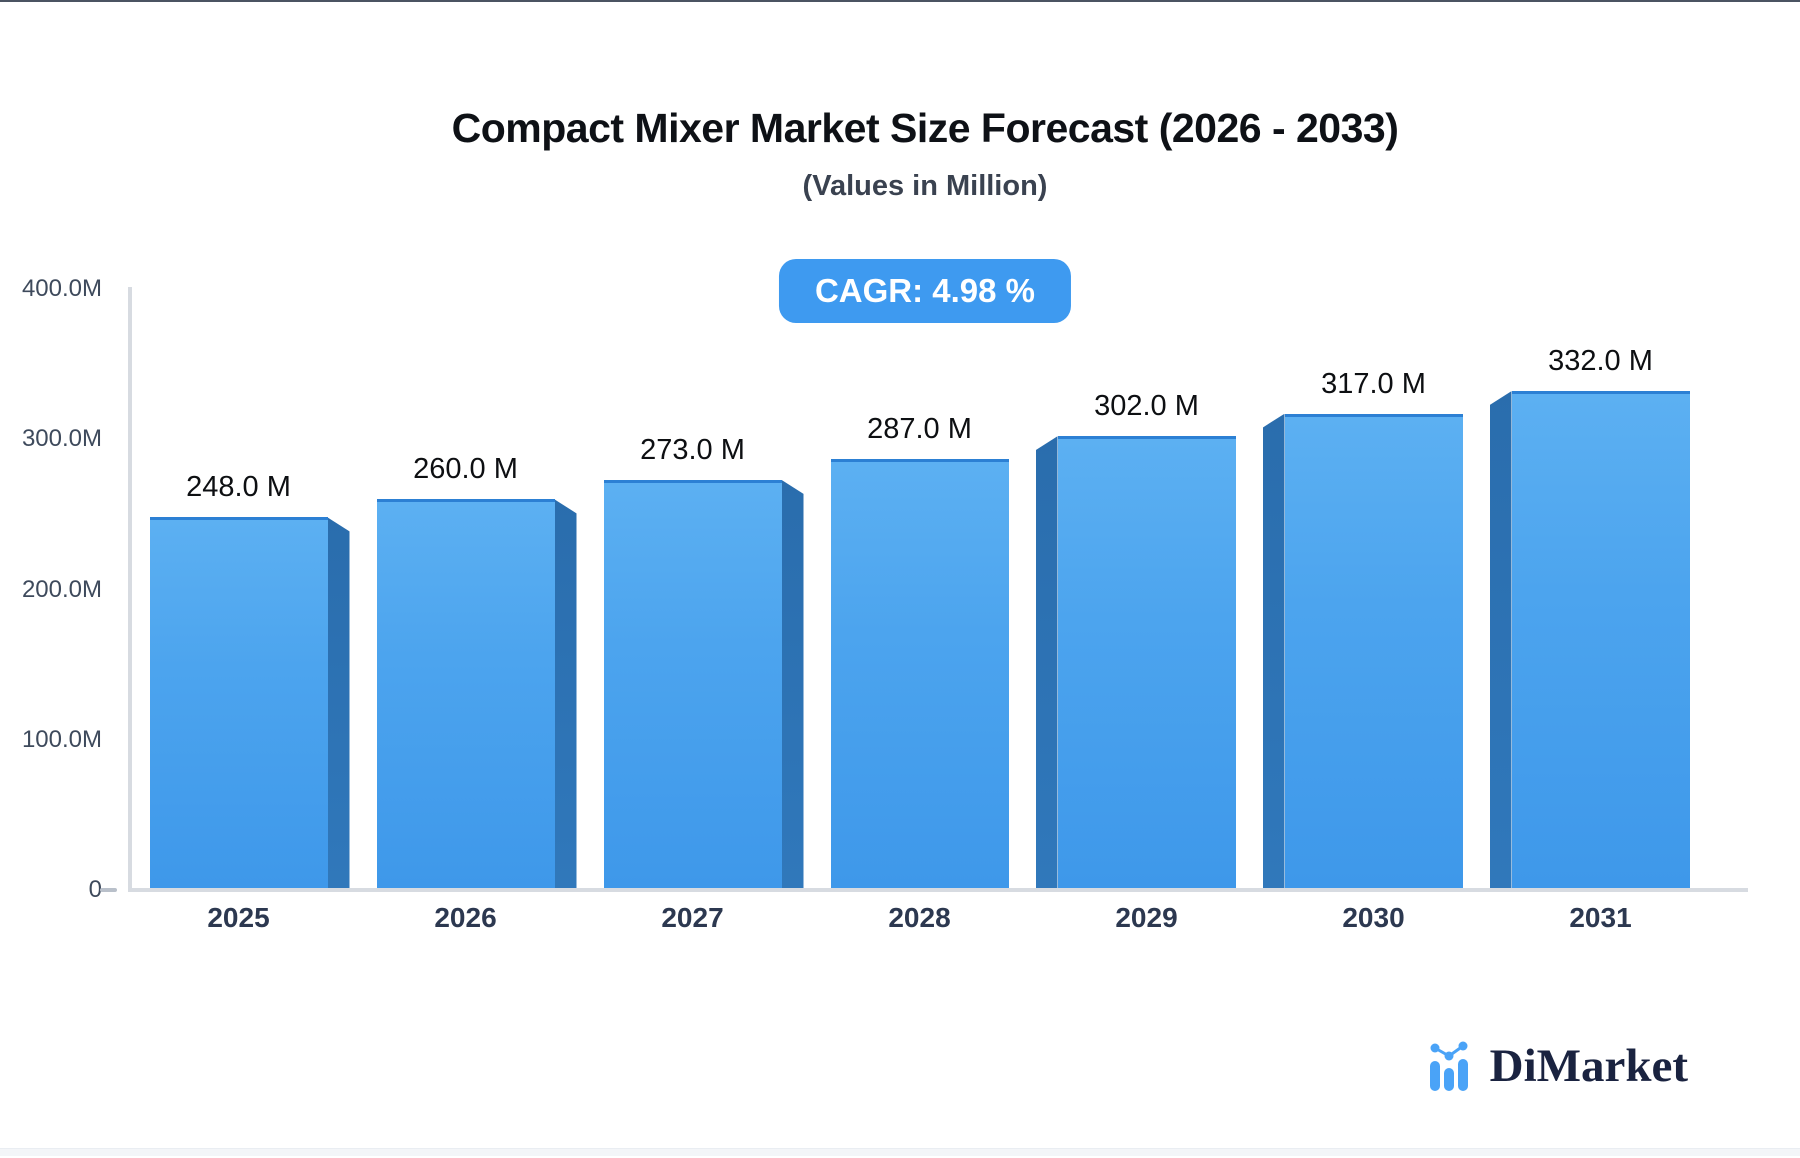 The height and width of the screenshot is (1158, 1800). What do you see at coordinates (238, 917) in the screenshot?
I see `x-axis-label: 2025` at bounding box center [238, 917].